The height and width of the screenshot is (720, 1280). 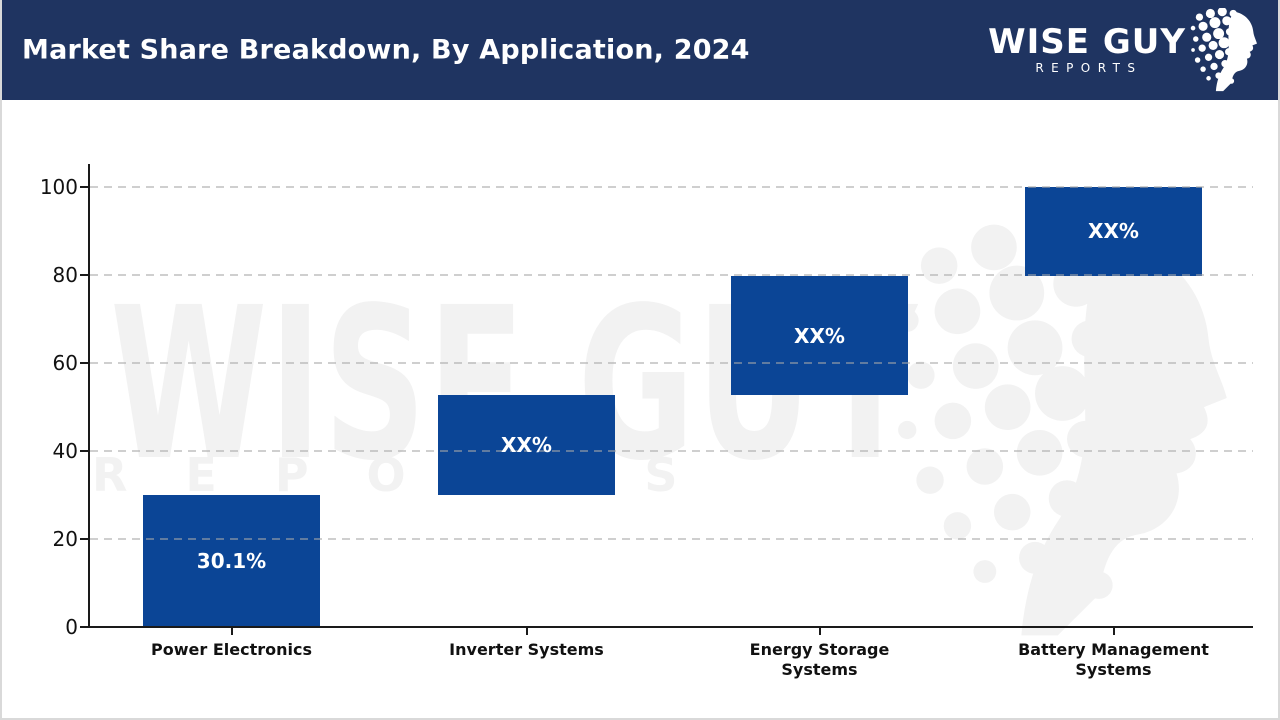 What do you see at coordinates (670, 627) in the screenshot?
I see `x-axis` at bounding box center [670, 627].